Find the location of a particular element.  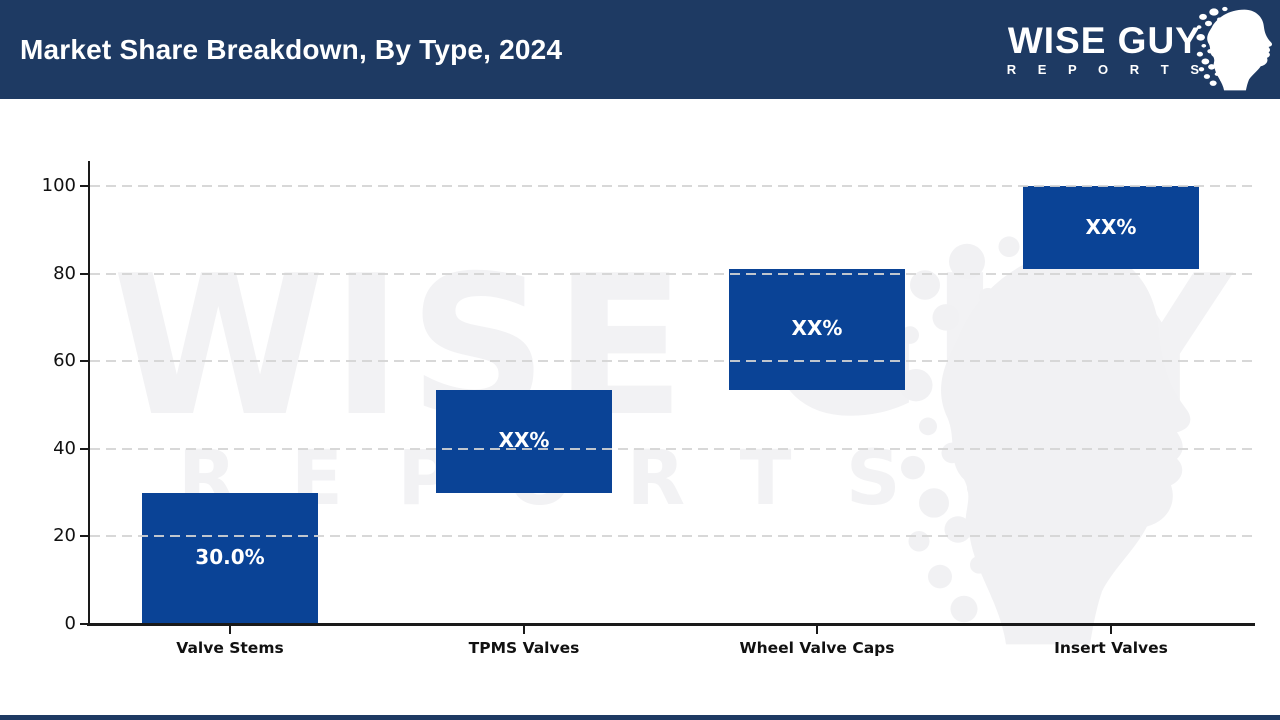

x-category-label: TPMS Valves is located at coordinates (524, 648).